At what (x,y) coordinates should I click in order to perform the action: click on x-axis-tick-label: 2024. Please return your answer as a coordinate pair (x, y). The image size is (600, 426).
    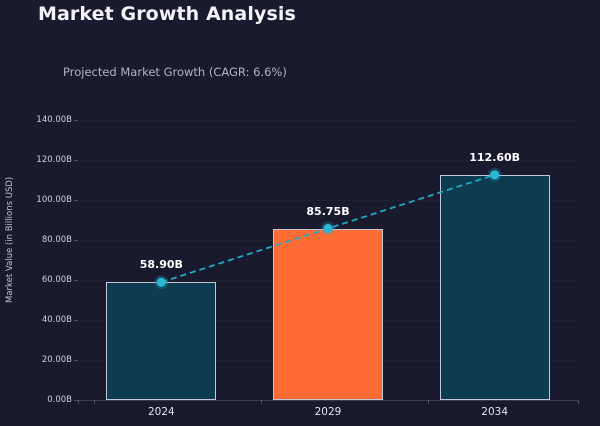
    Looking at the image, I should click on (161, 412).